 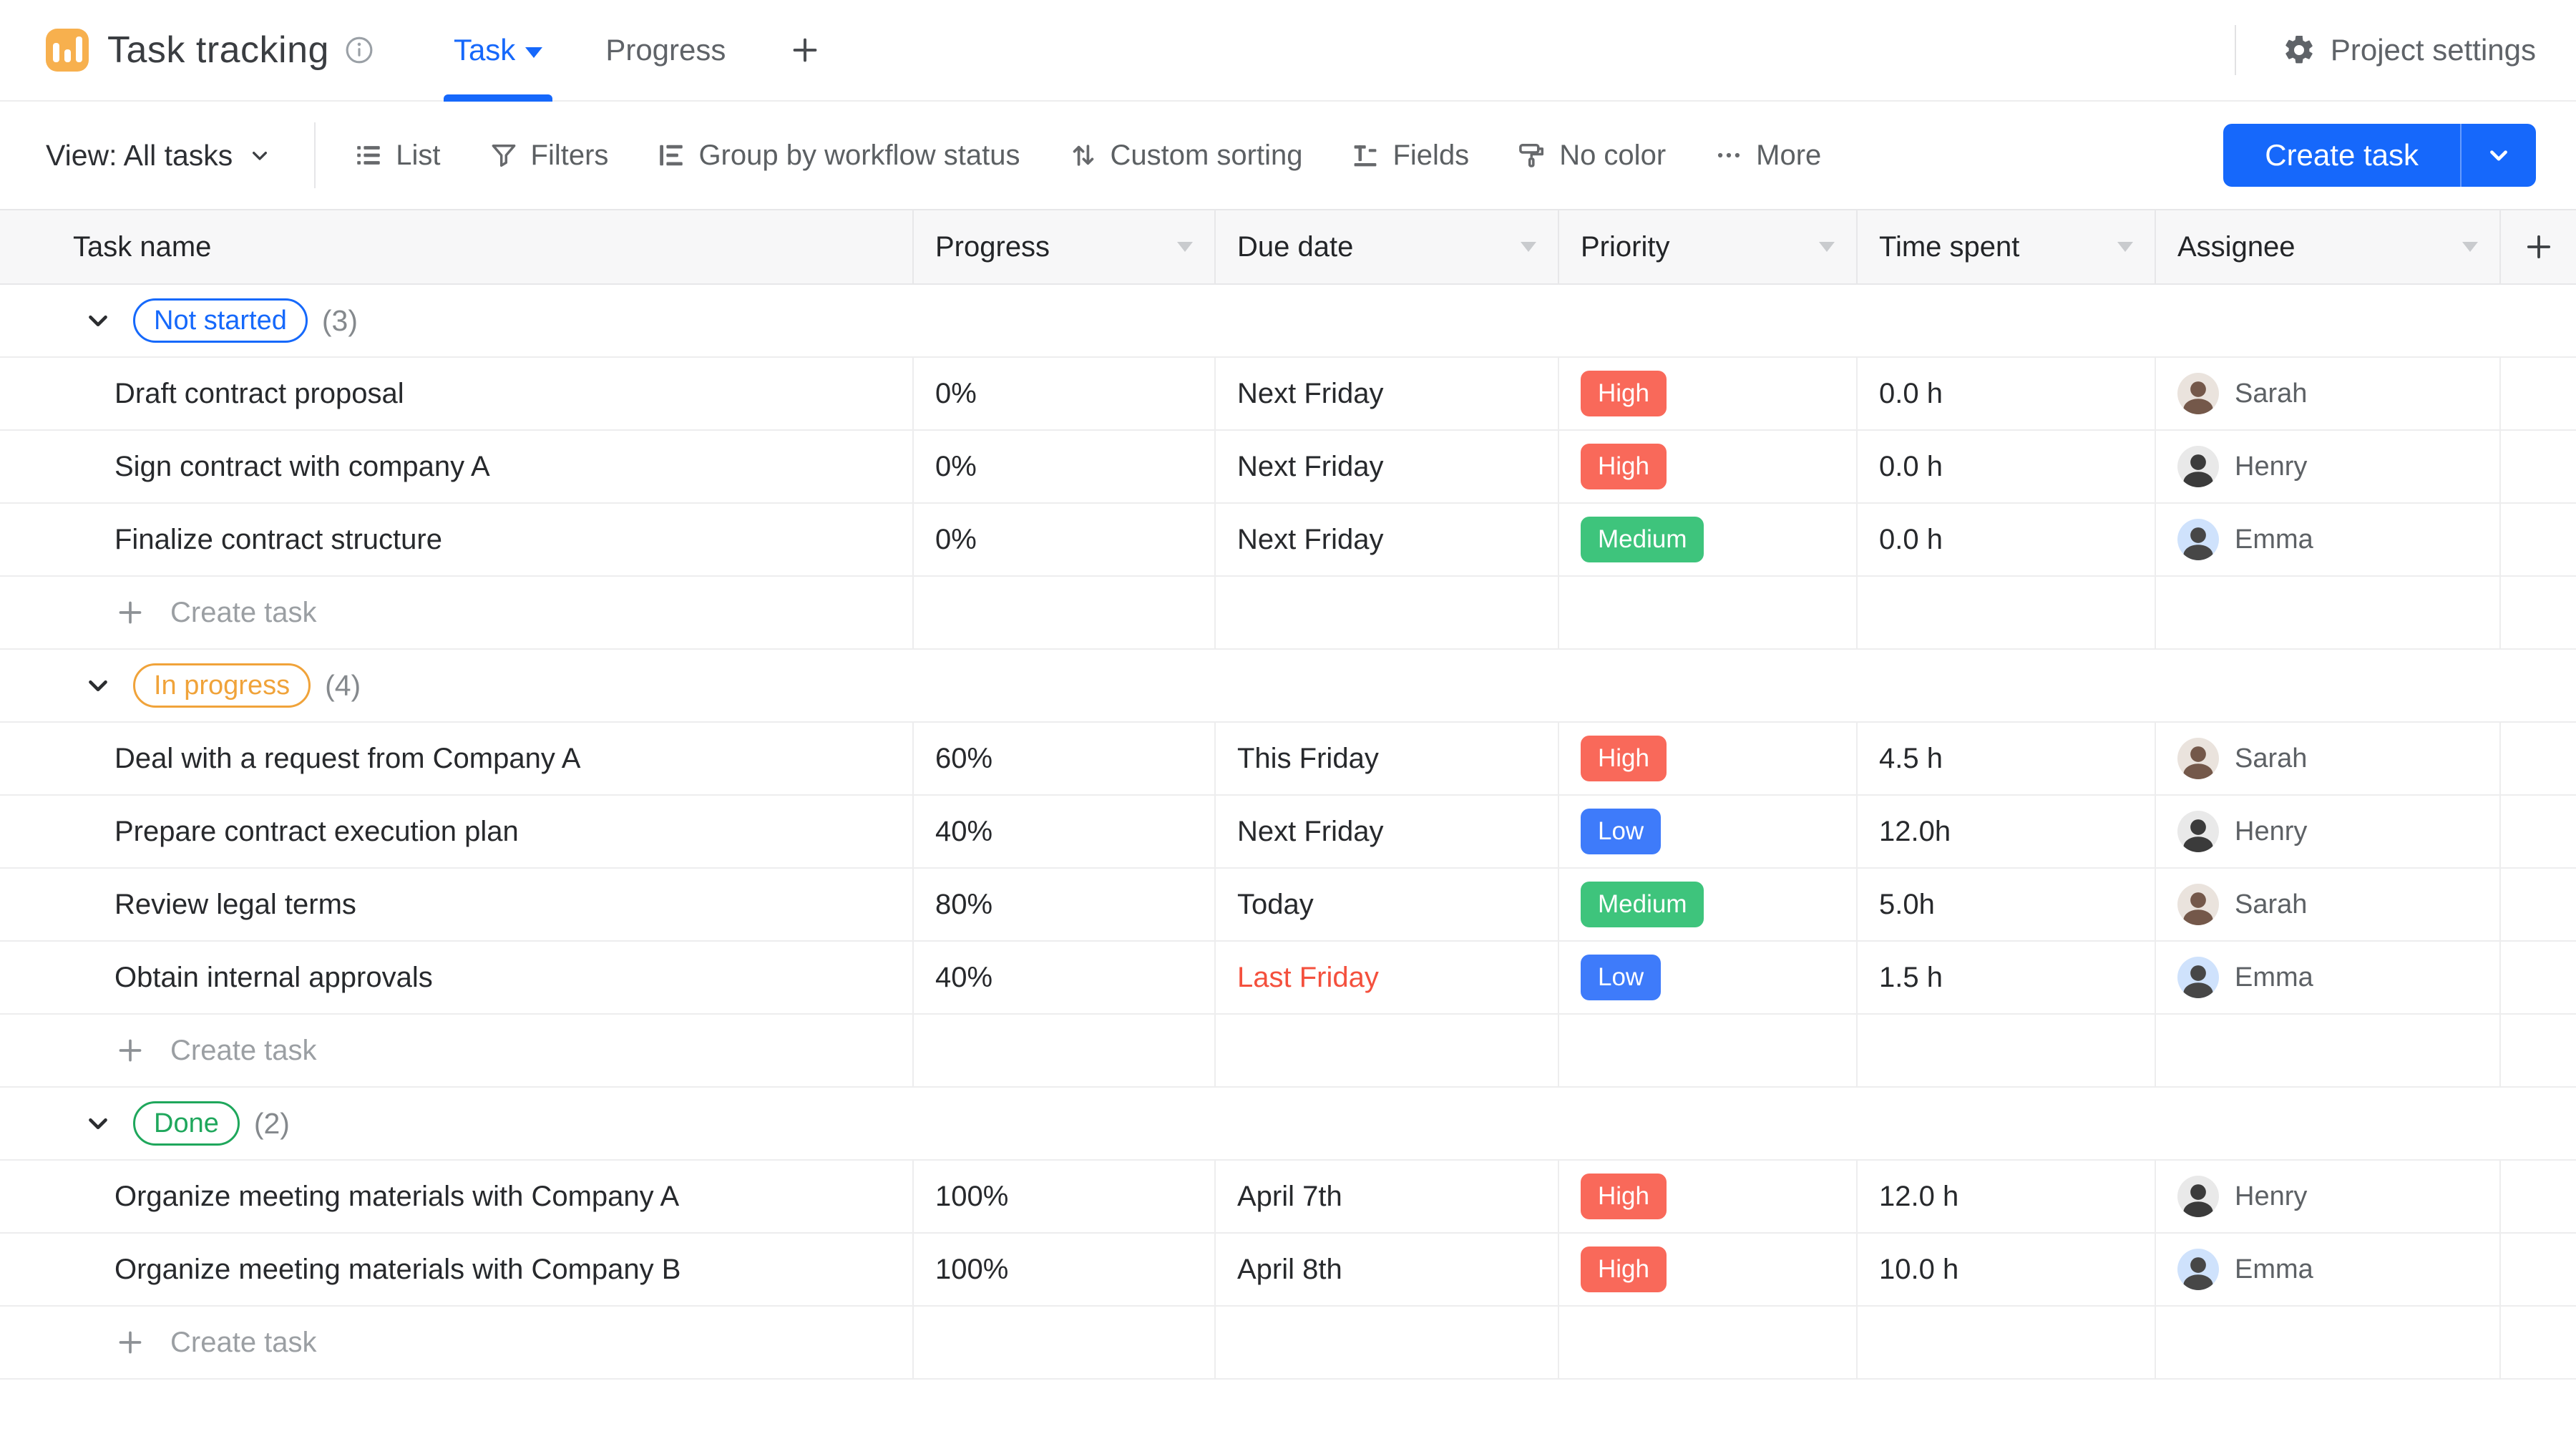 What do you see at coordinates (2005, 758) in the screenshot?
I see `time-spent-cell: 4.5 h` at bounding box center [2005, 758].